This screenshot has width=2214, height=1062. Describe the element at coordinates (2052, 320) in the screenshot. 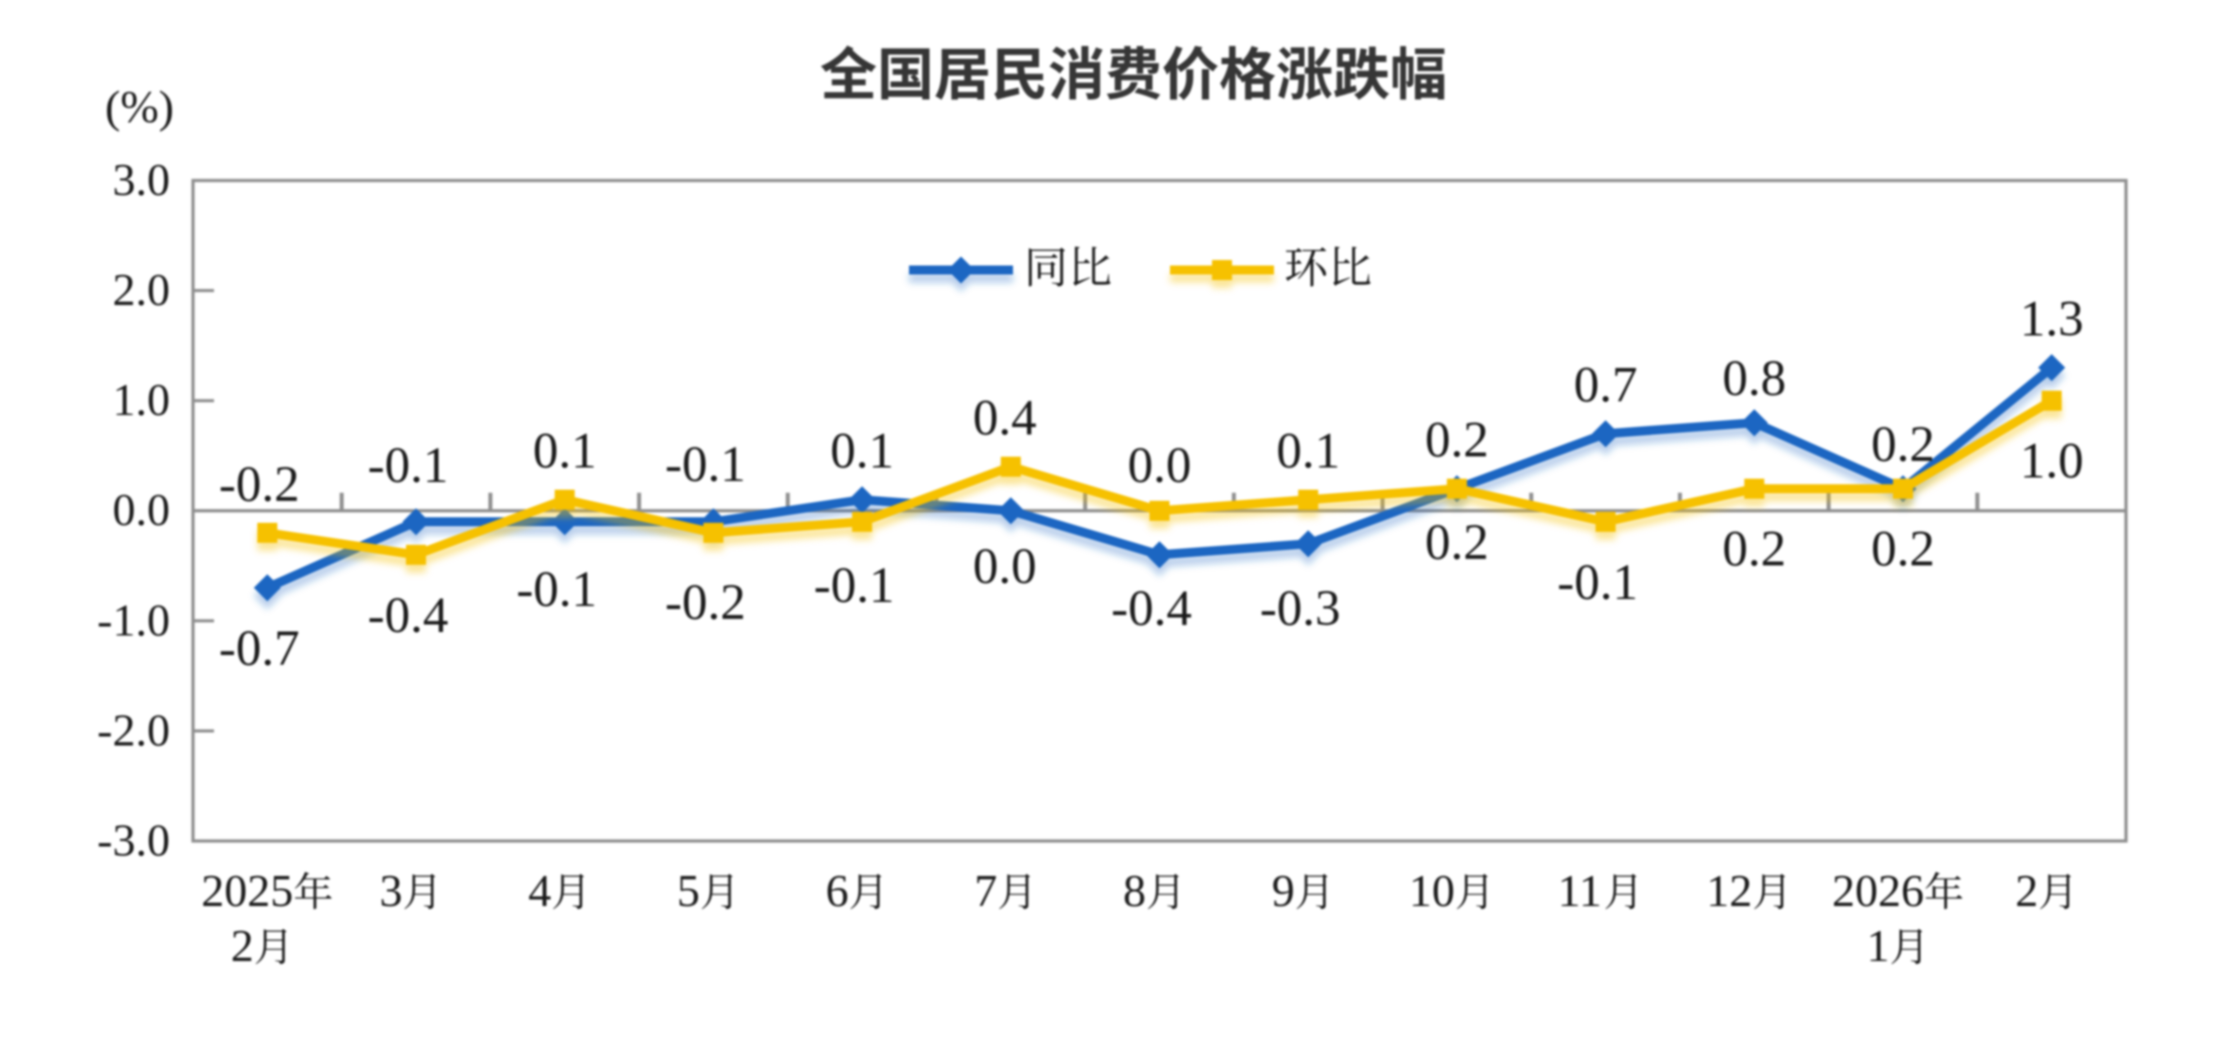

I see `svg-text: 1.3` at that location.